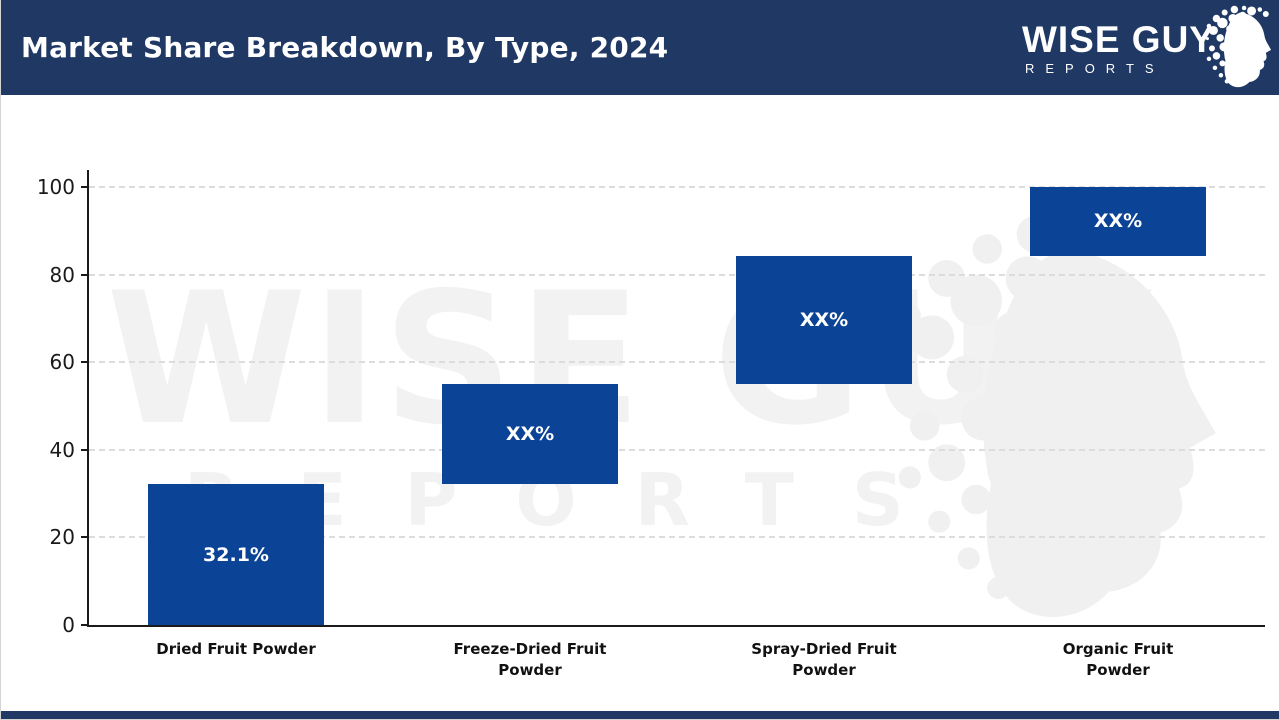 The height and width of the screenshot is (720, 1280). Describe the element at coordinates (236, 649) in the screenshot. I see `x-axis-category-label: Dried Fruit Powder` at that location.